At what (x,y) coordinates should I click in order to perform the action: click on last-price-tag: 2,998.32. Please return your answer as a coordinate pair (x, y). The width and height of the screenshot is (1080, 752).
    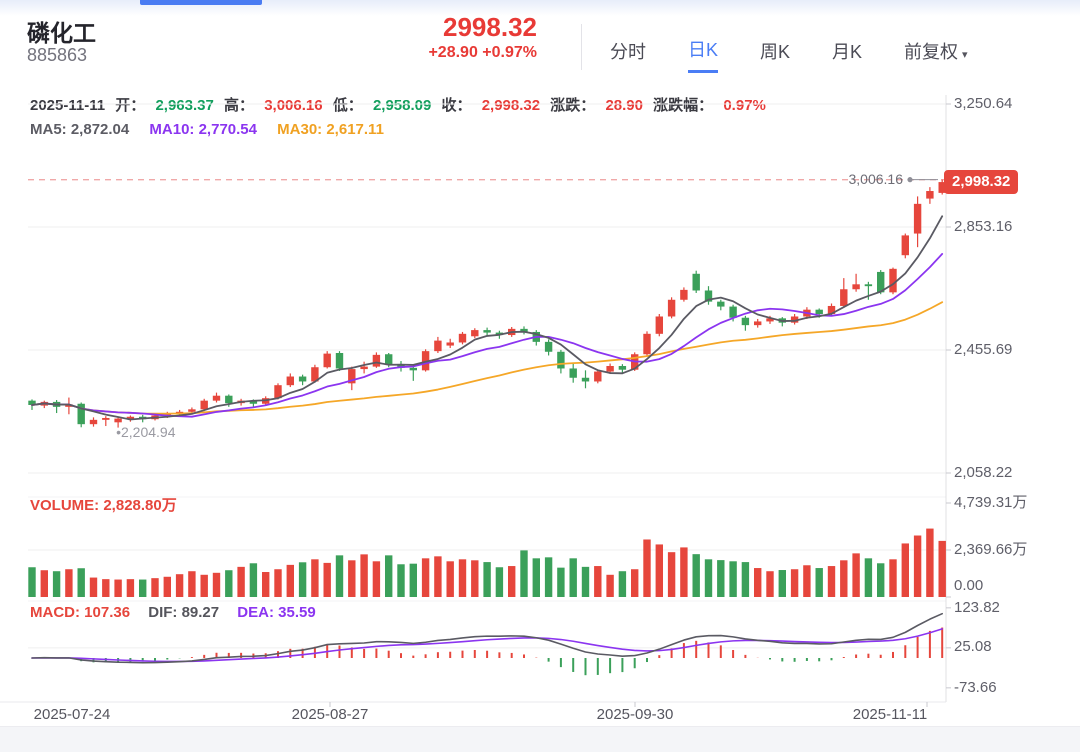
    Looking at the image, I should click on (981, 182).